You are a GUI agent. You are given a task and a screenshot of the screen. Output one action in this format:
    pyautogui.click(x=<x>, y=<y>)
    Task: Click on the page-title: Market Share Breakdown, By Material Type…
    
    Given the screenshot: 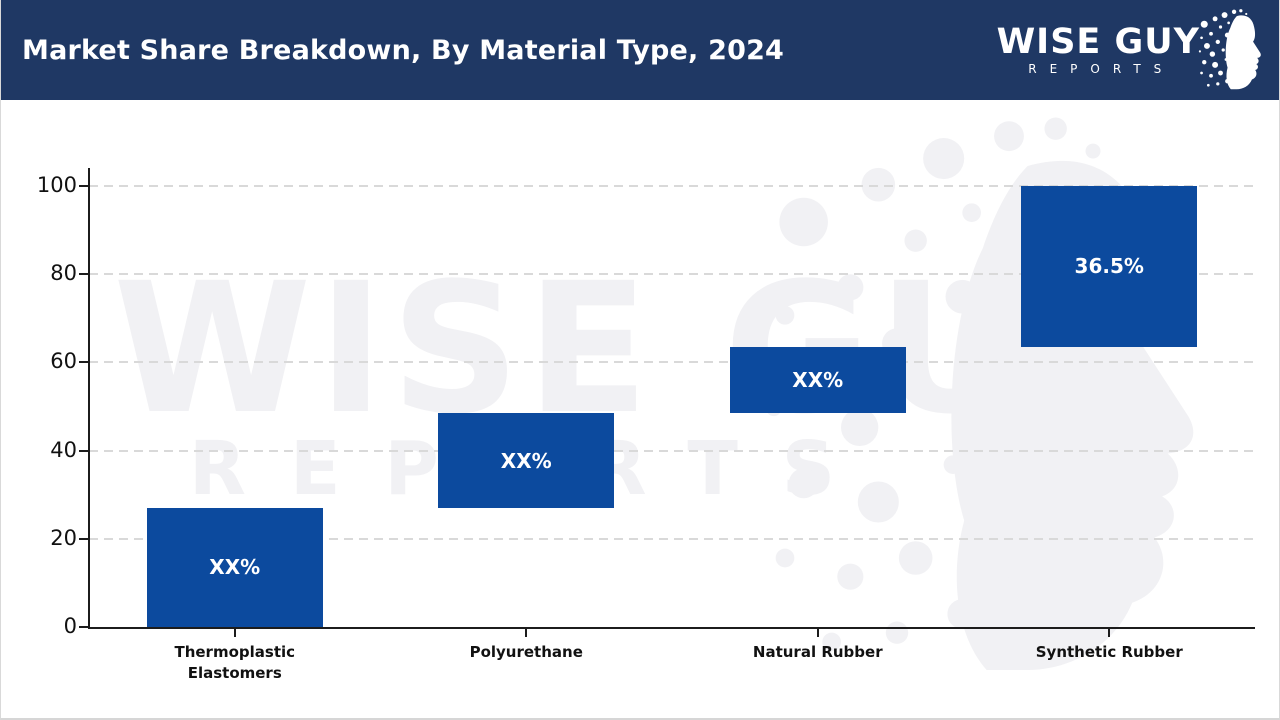 What is the action you would take?
    pyautogui.click(x=403, y=50)
    